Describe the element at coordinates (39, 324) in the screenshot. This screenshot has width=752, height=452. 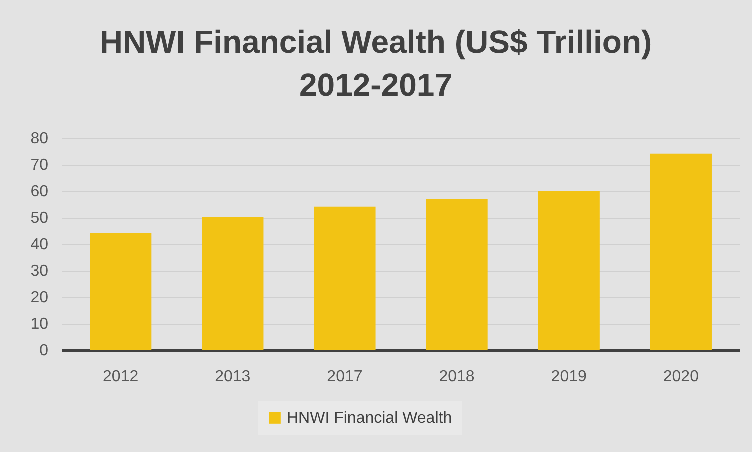
I see `y-tick-label: 10` at that location.